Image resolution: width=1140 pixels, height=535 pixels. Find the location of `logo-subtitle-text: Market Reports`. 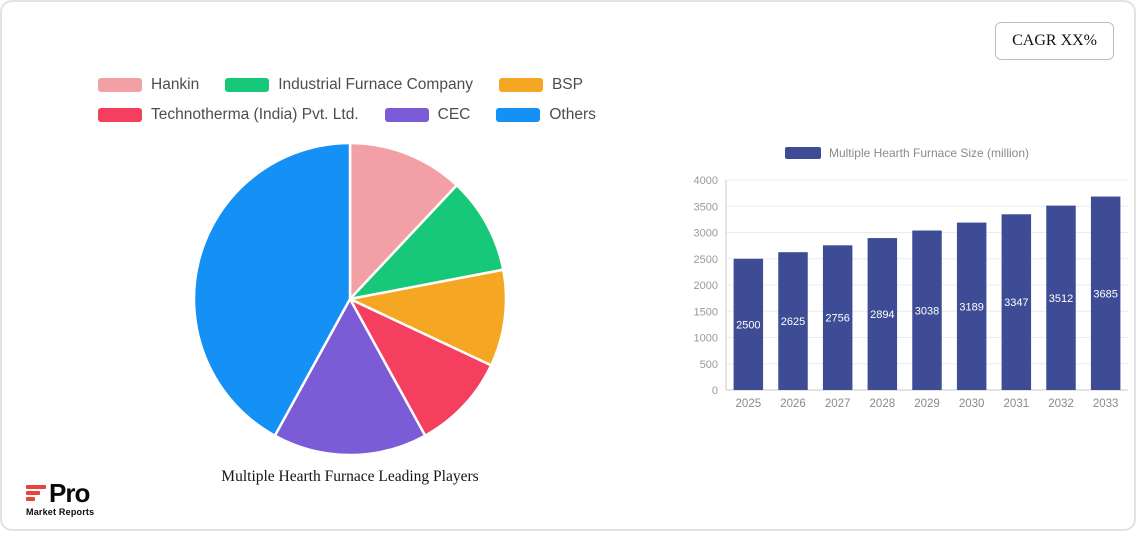

logo-subtitle-text: Market Reports is located at coordinates (60, 512).